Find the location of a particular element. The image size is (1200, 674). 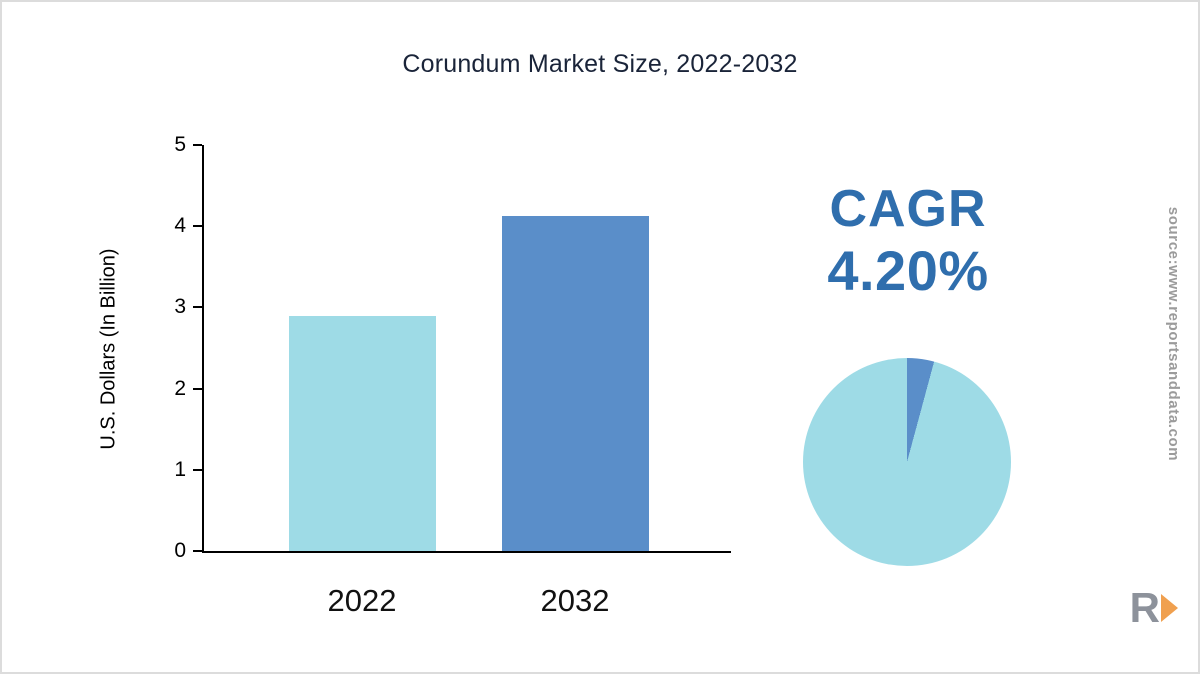

y-tick-label: 3 is located at coordinates (180, 307).